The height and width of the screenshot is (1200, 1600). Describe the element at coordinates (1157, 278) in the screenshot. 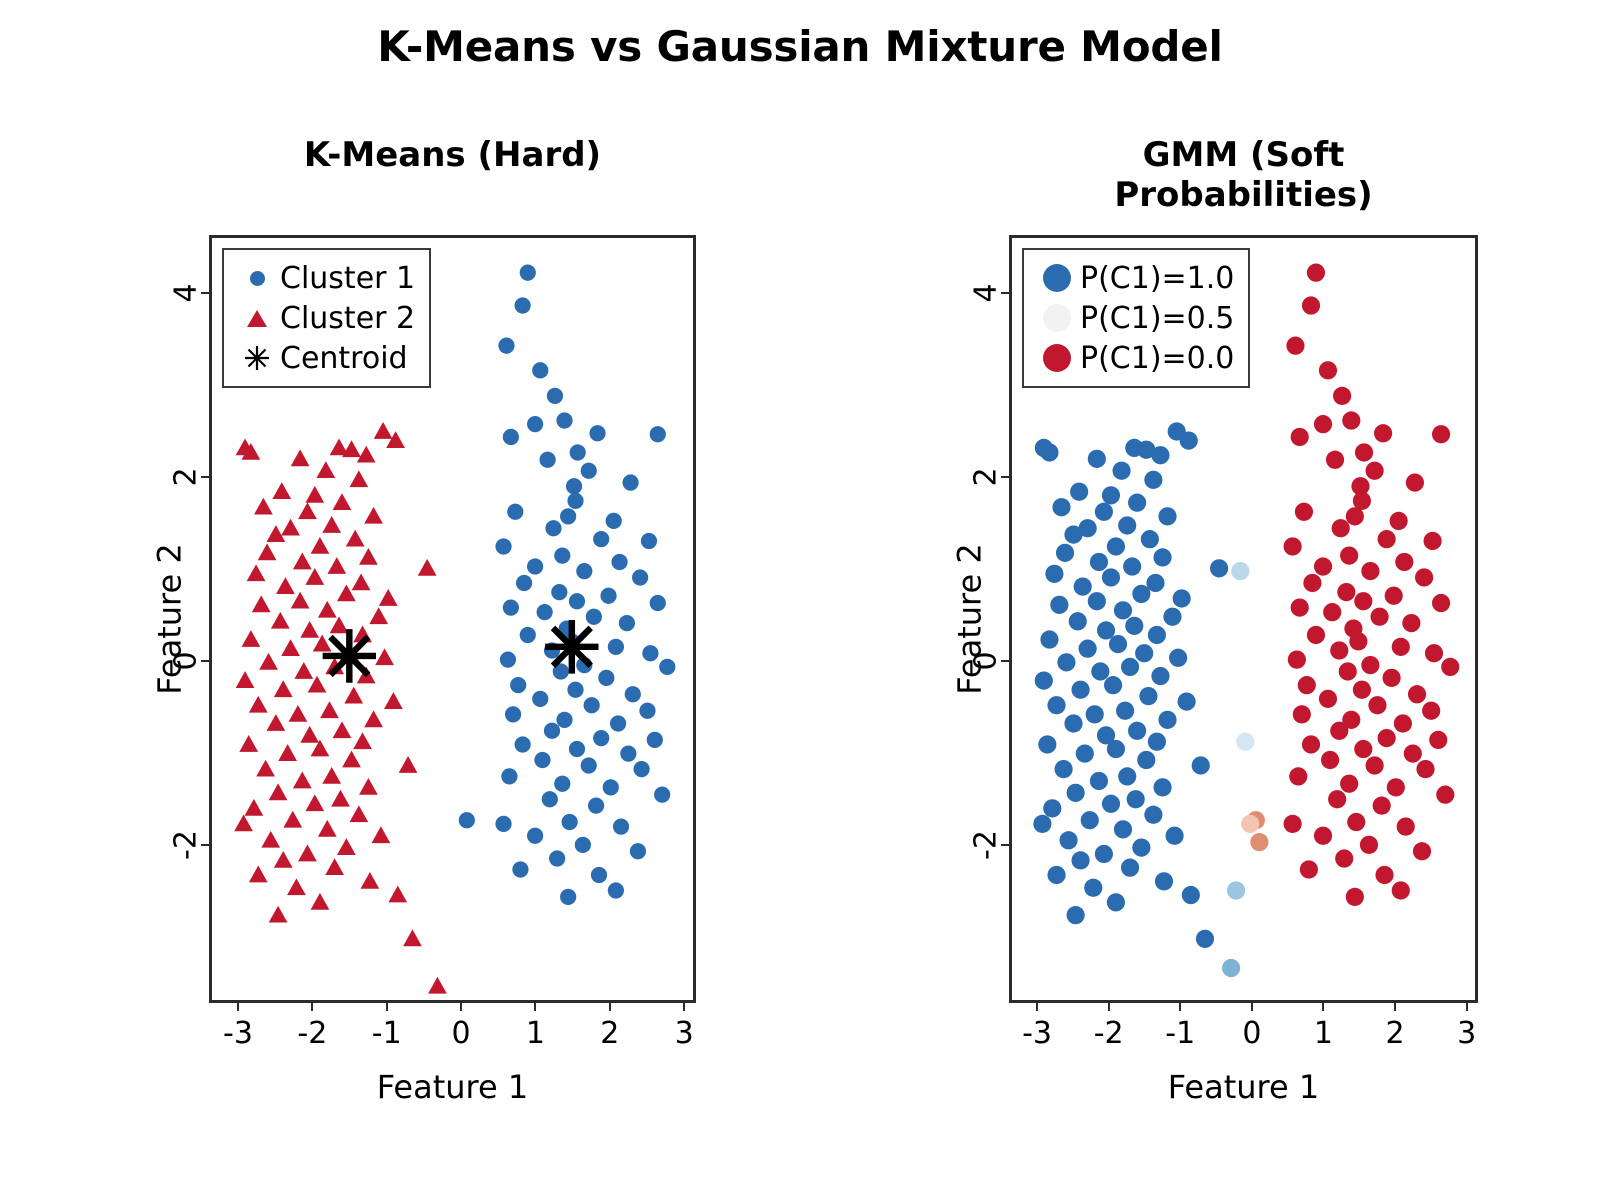

I see `legend-label-p1: P(C1)=1.0` at that location.